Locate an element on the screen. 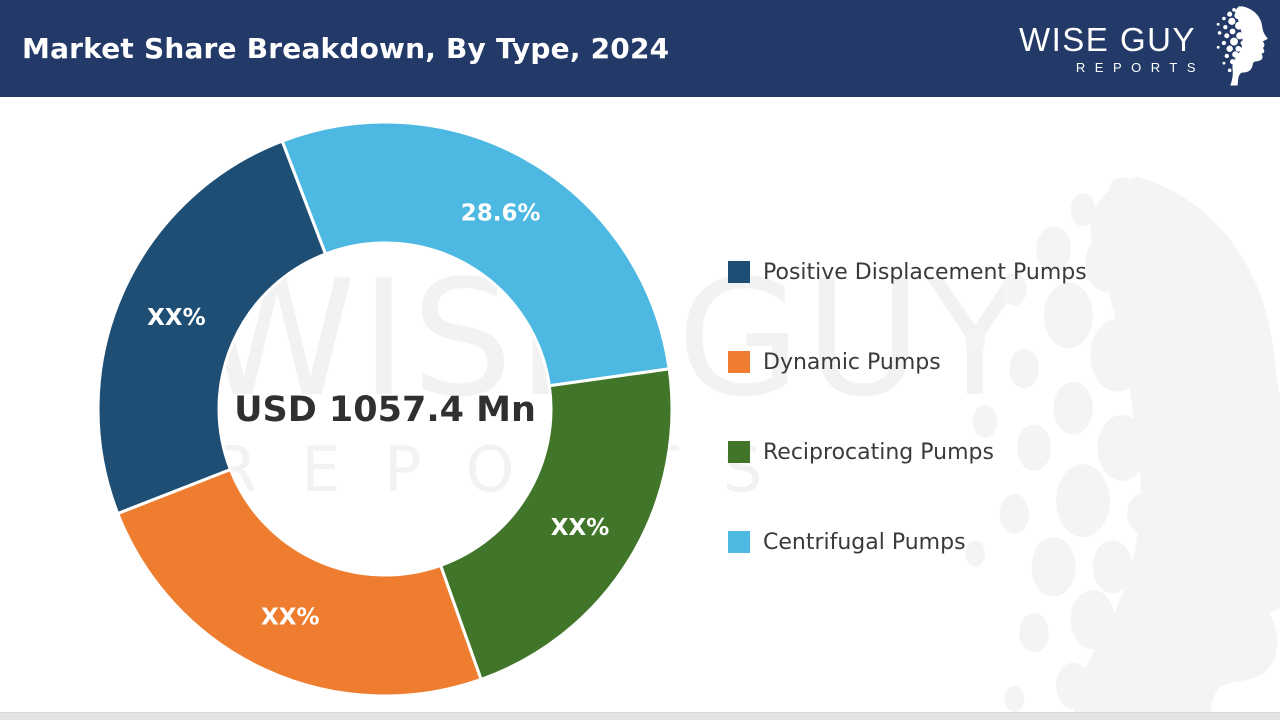  legend-item-label: Centrifugal Pumps is located at coordinates (864, 542).